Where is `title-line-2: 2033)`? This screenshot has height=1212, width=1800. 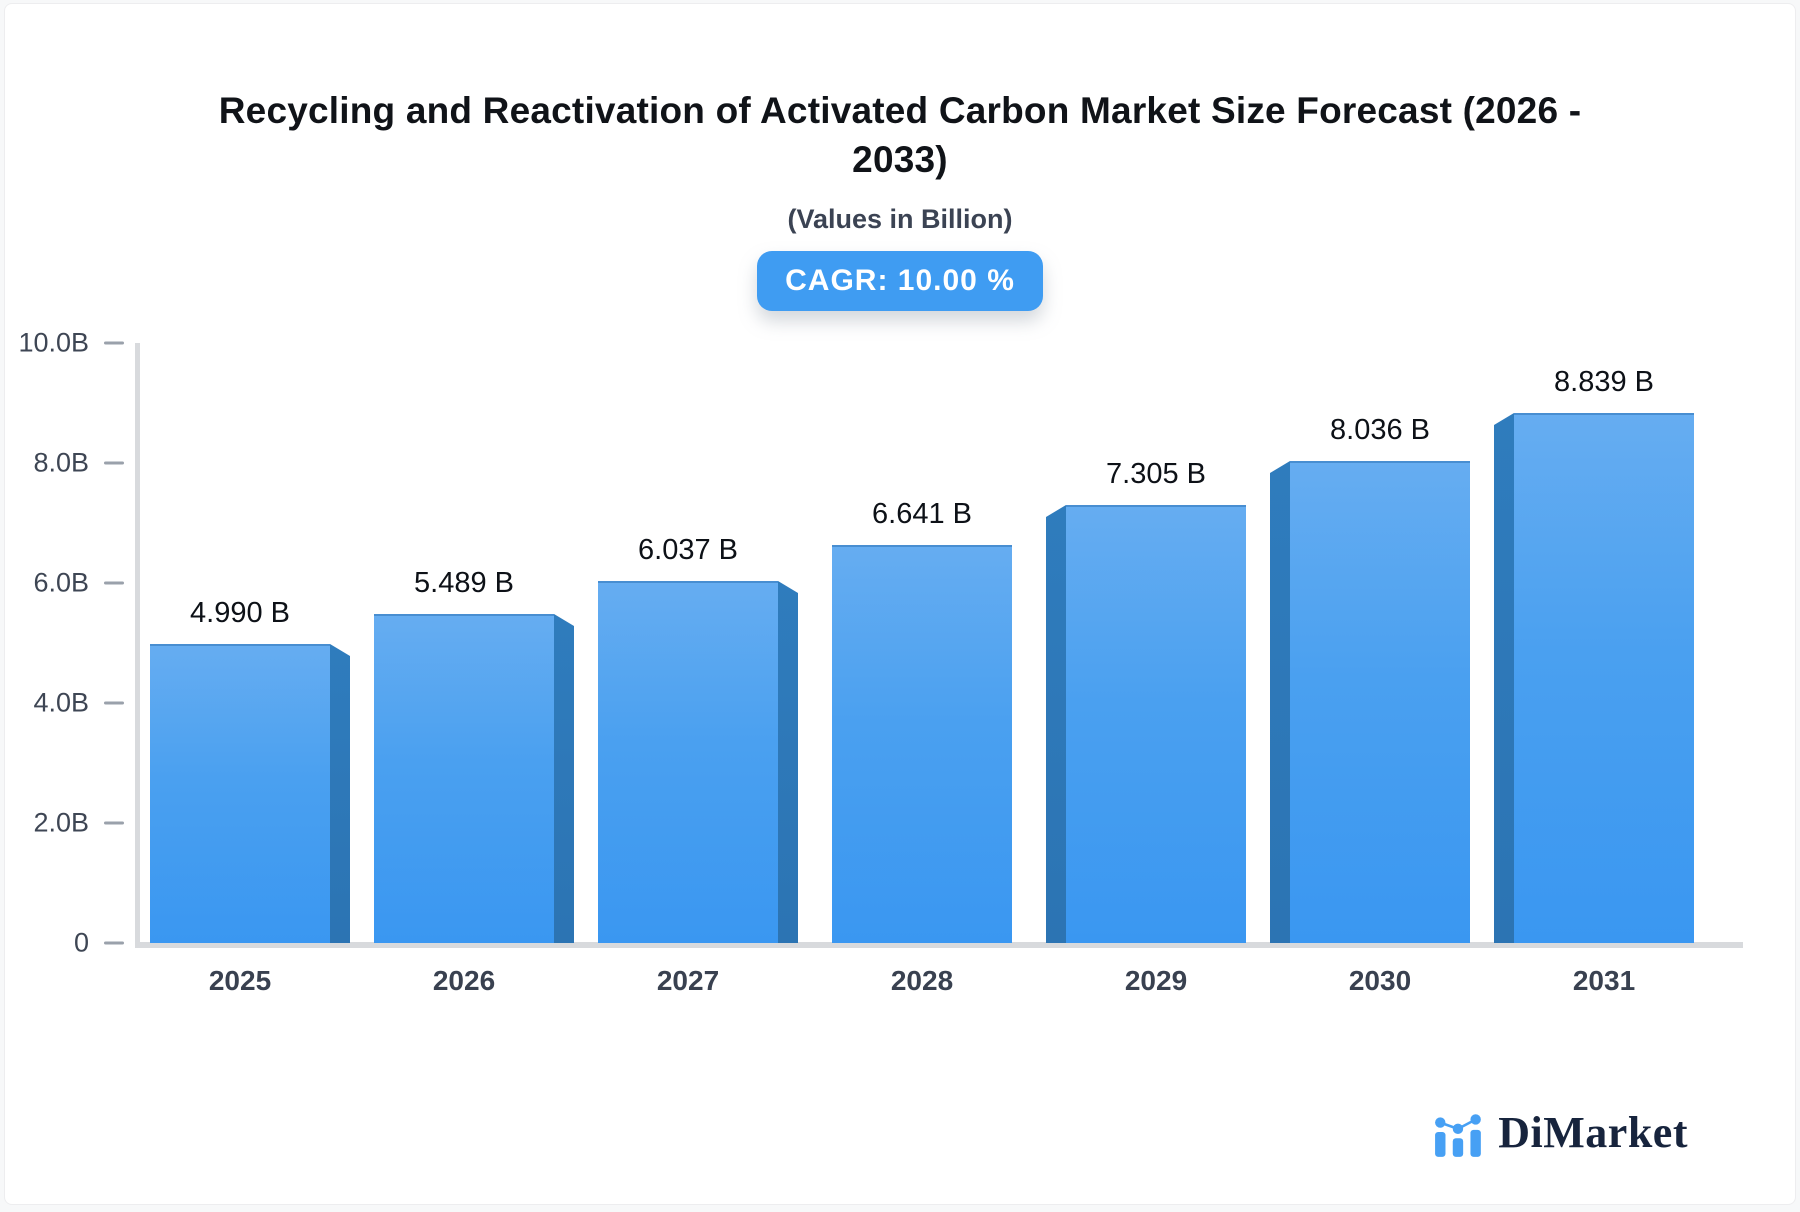 title-line-2: 2033) is located at coordinates (900, 159).